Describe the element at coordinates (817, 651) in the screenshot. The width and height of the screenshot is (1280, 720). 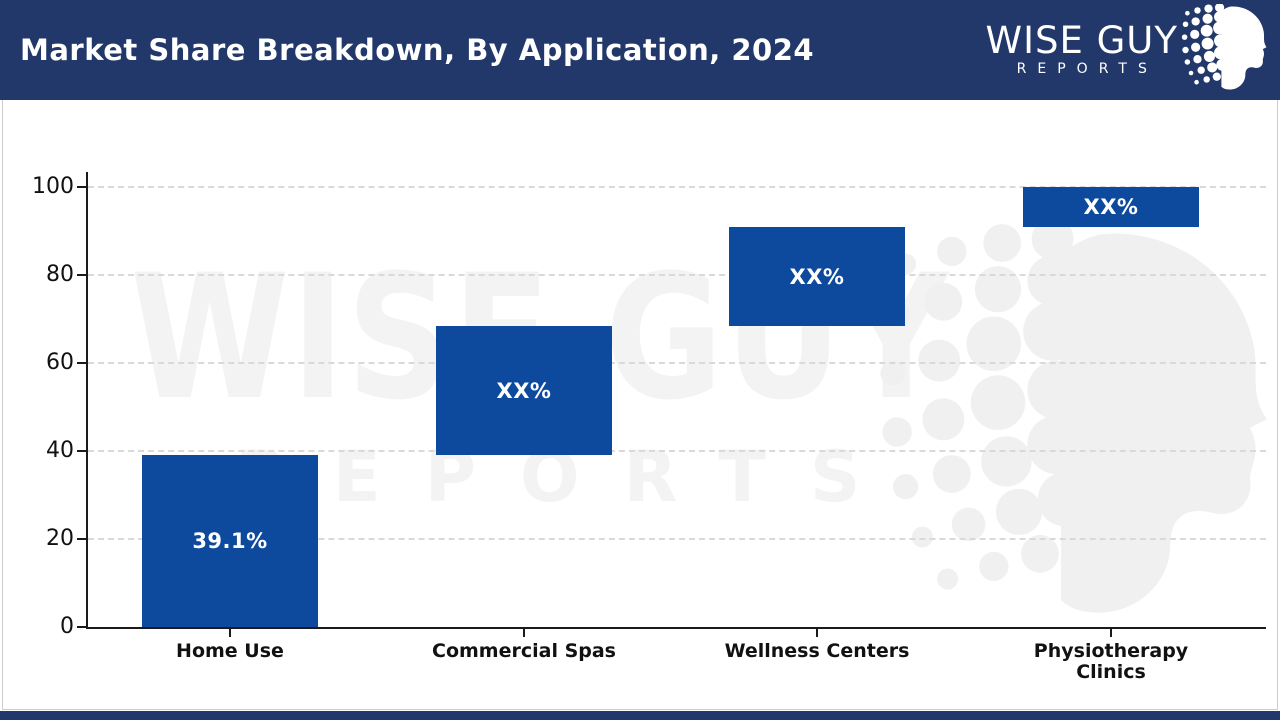
I see `x-axis-category-label: Wellness Centers` at that location.